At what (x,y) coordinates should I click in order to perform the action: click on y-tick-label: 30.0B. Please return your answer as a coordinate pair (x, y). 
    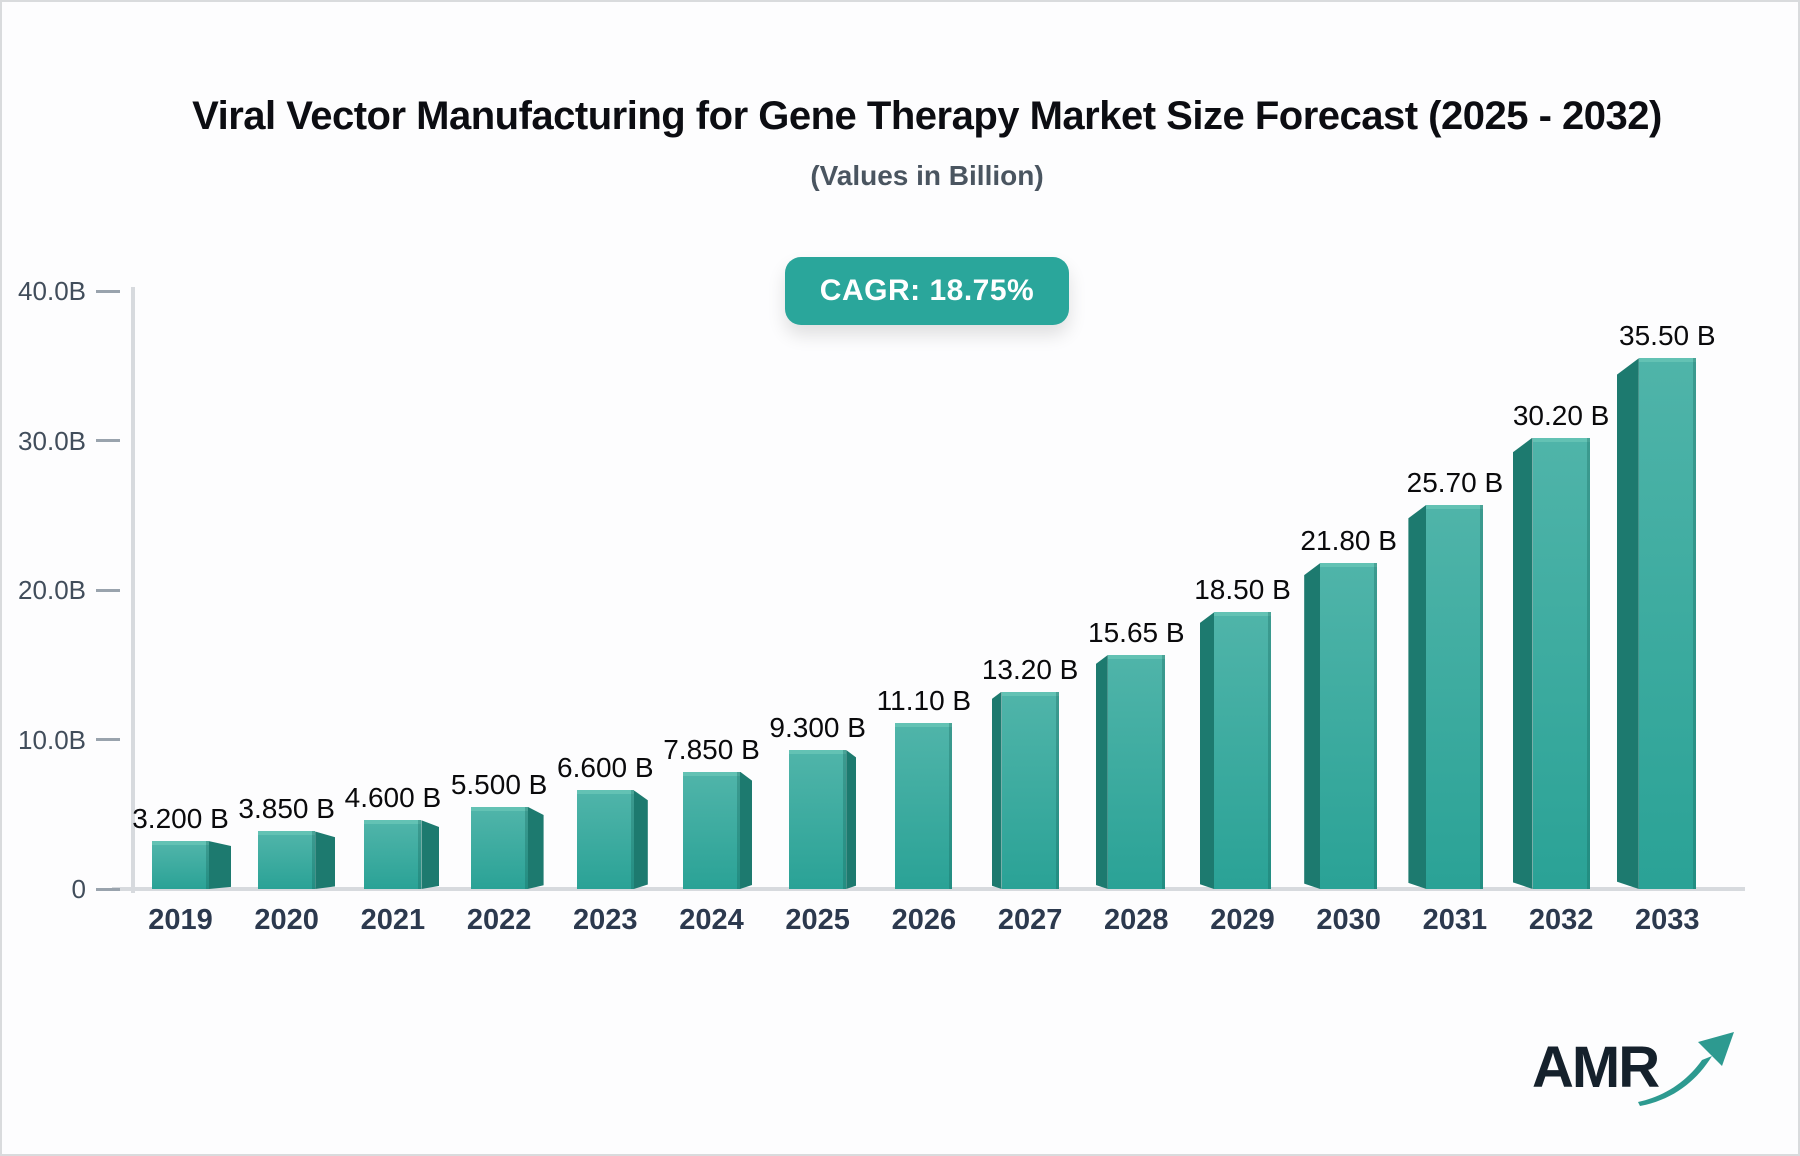
    Looking at the image, I should click on (52, 440).